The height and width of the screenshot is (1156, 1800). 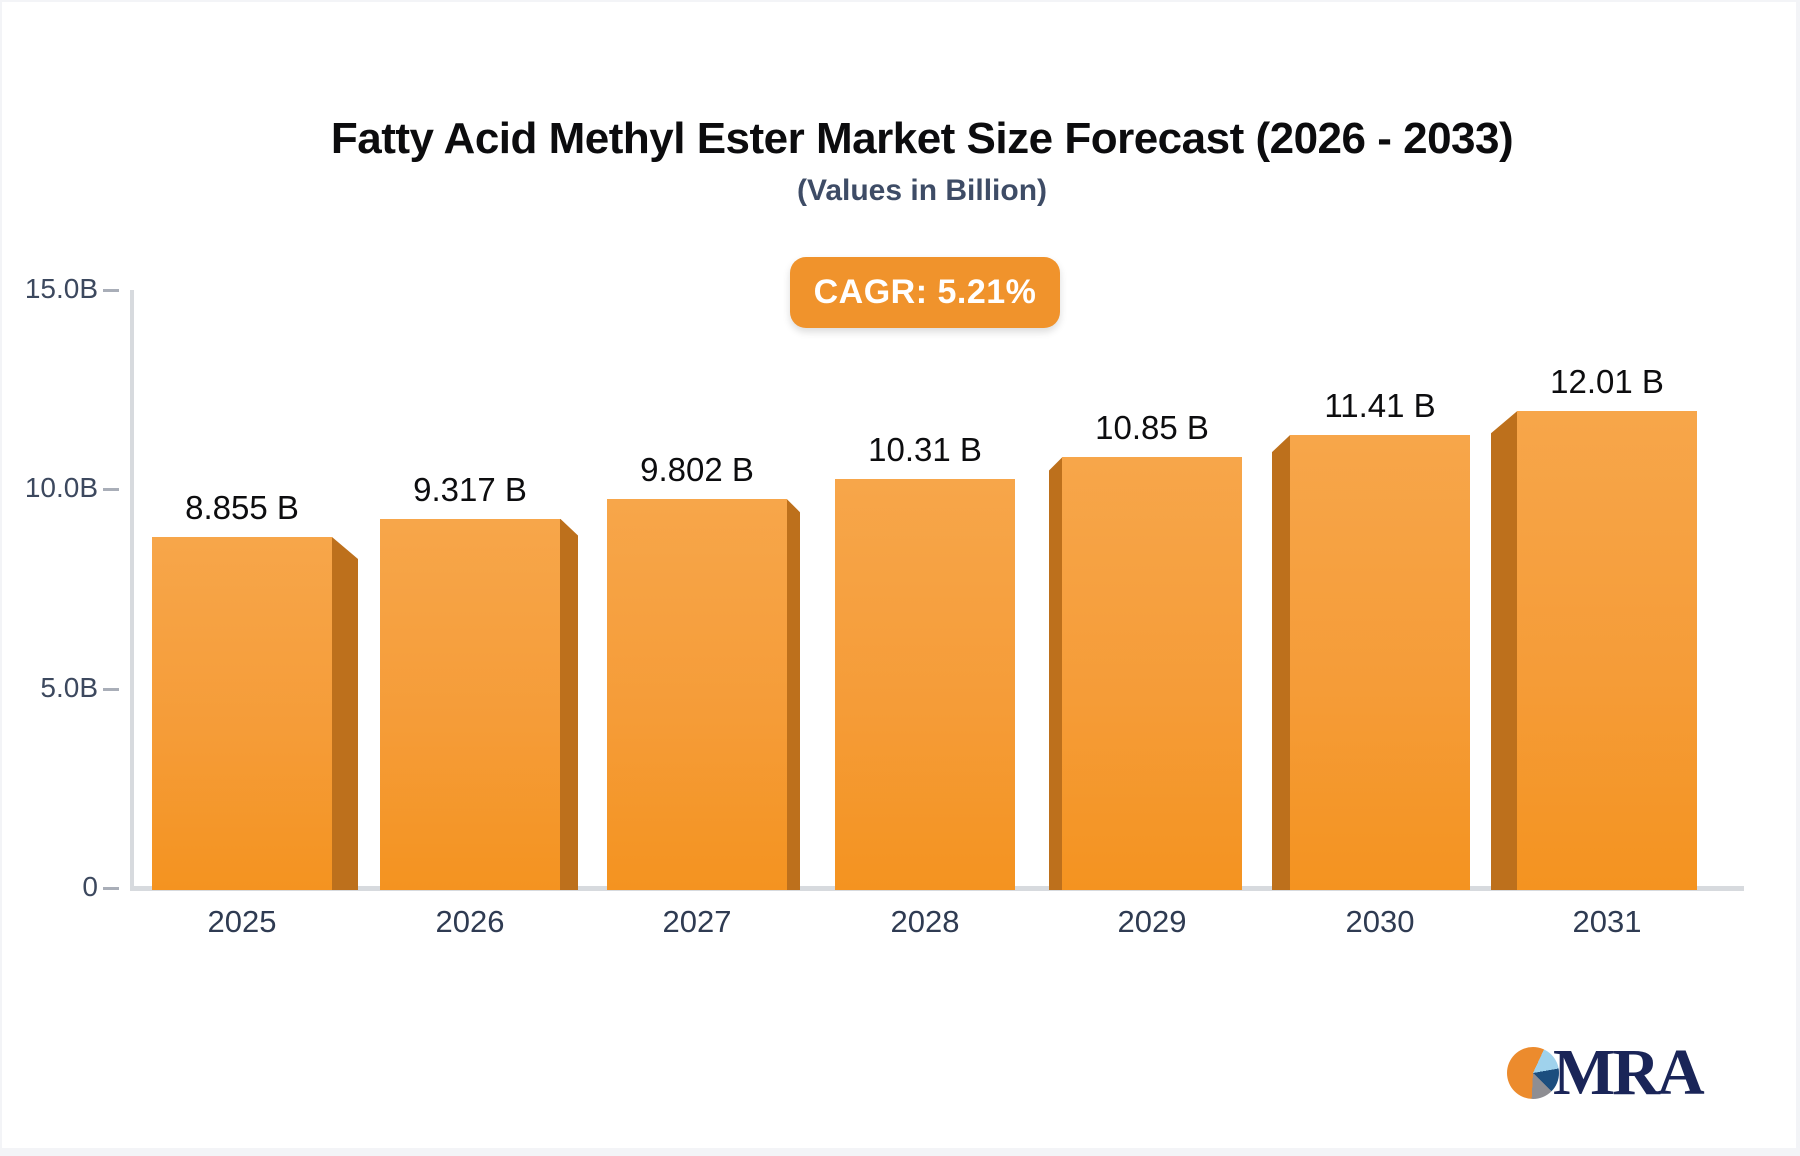 What do you see at coordinates (242, 921) in the screenshot?
I see `x-tick-label-2025: 2025` at bounding box center [242, 921].